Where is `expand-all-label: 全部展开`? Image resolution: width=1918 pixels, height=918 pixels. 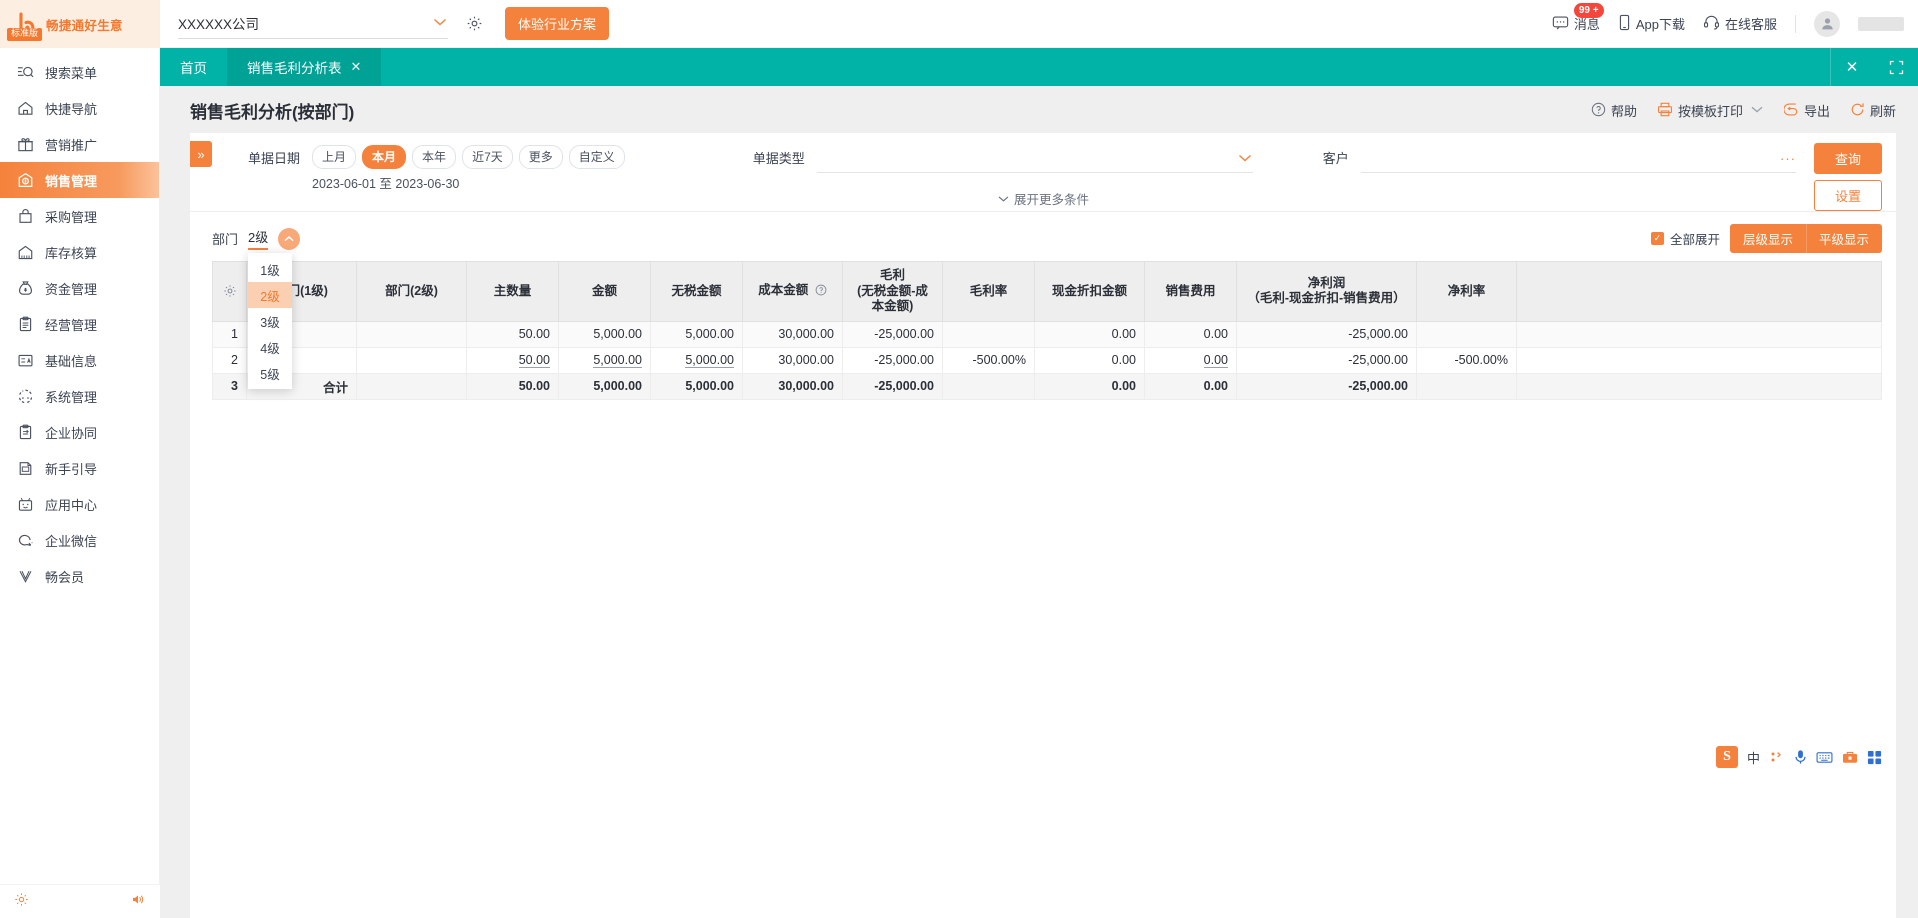
expand-all-label: 全部展开 is located at coordinates (1694, 240).